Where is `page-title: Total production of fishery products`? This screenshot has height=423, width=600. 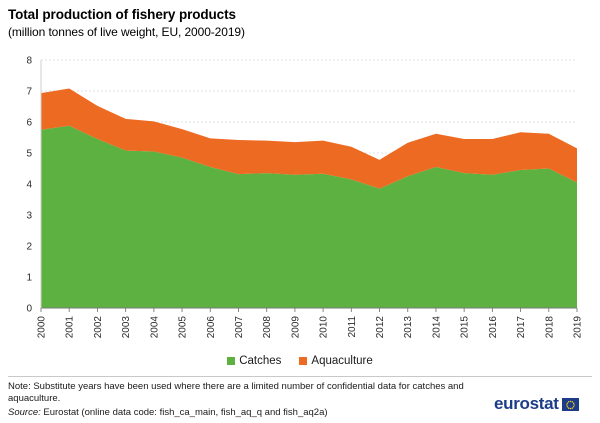 page-title: Total production of fishery products is located at coordinates (122, 14).